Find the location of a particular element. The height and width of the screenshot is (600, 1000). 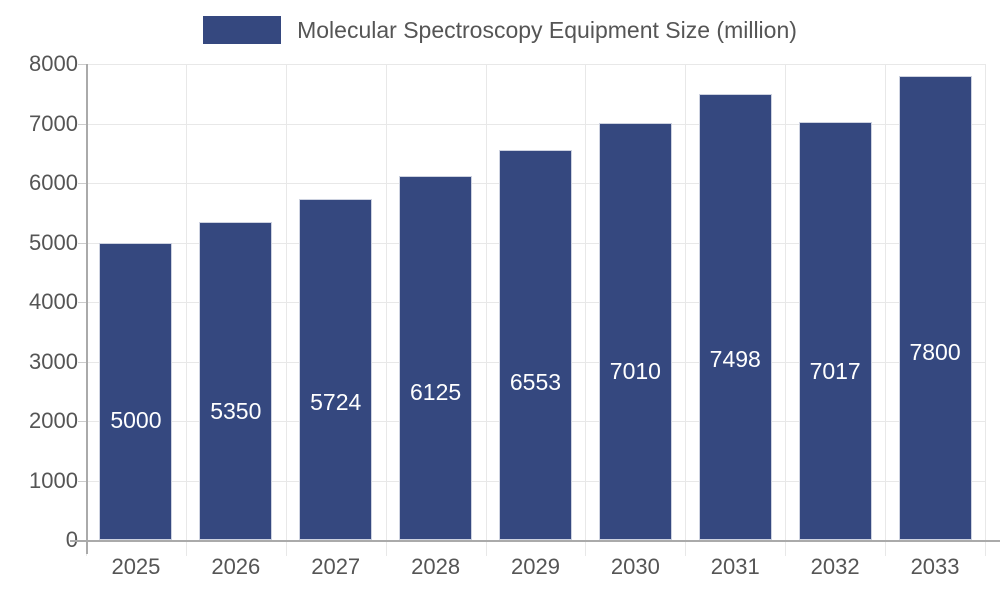

bar-value-label-2031: 7498 is located at coordinates (735, 359).